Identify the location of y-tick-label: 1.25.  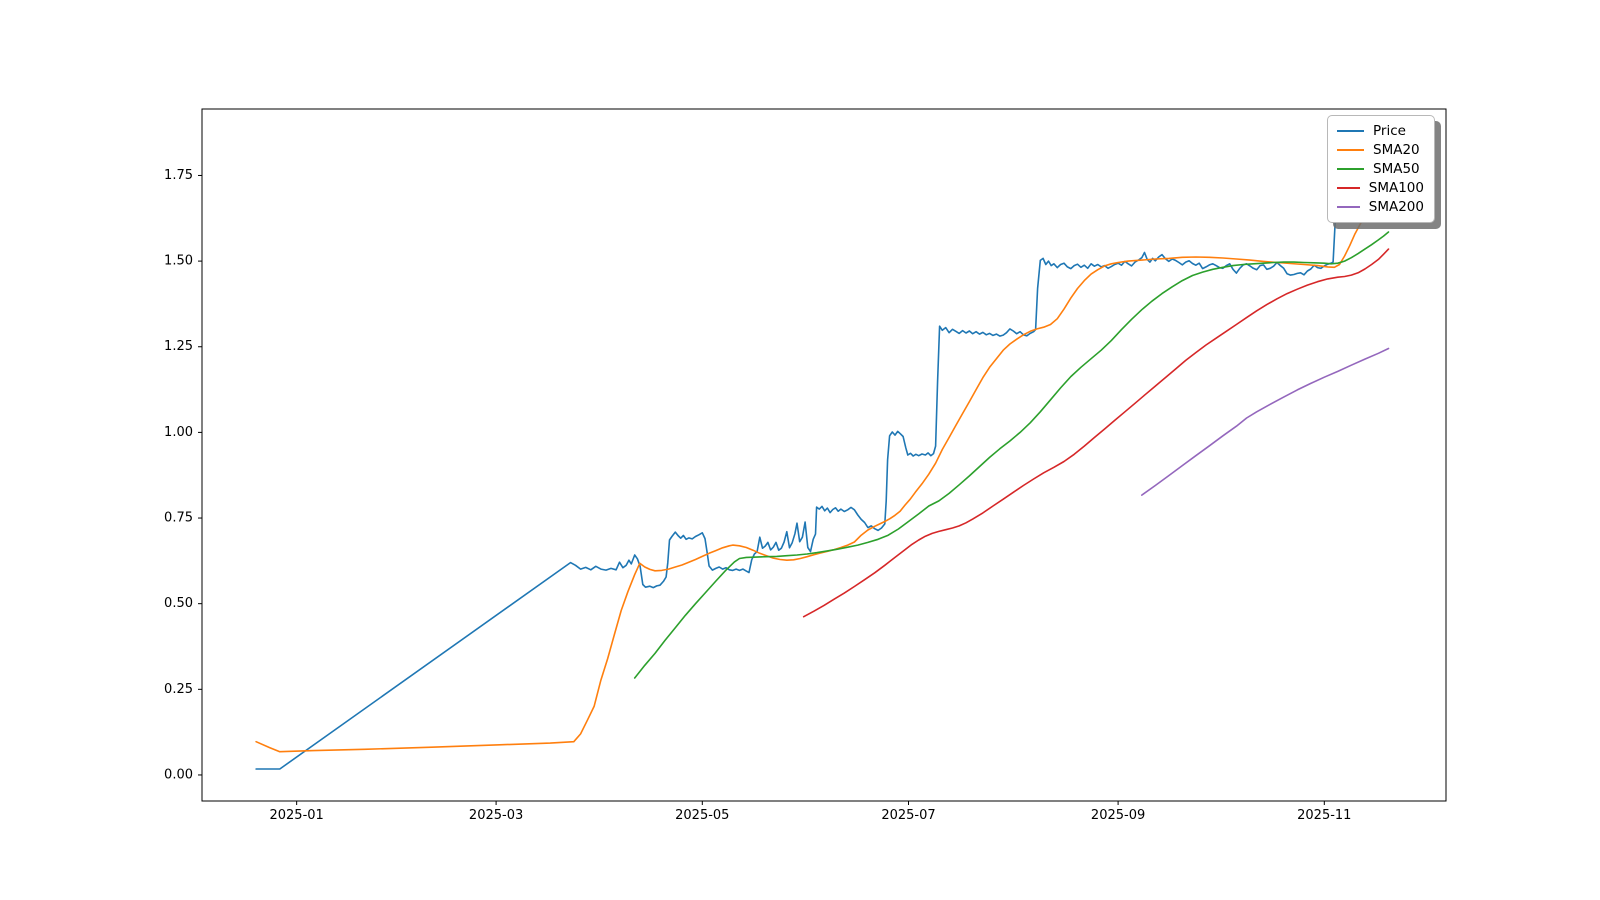
(178, 346).